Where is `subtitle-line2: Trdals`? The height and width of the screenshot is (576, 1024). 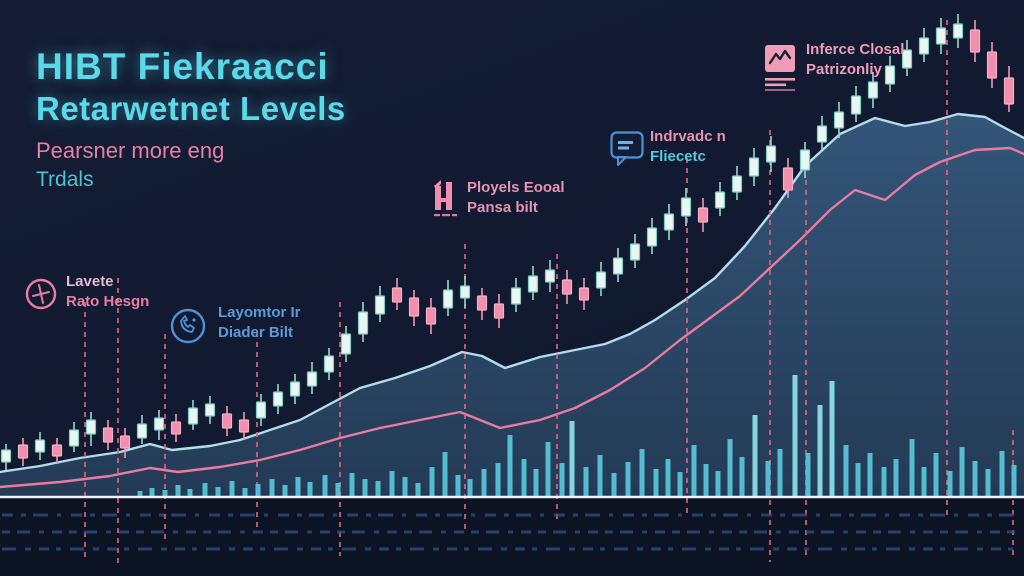 subtitle-line2: Trdals is located at coordinates (65, 179).